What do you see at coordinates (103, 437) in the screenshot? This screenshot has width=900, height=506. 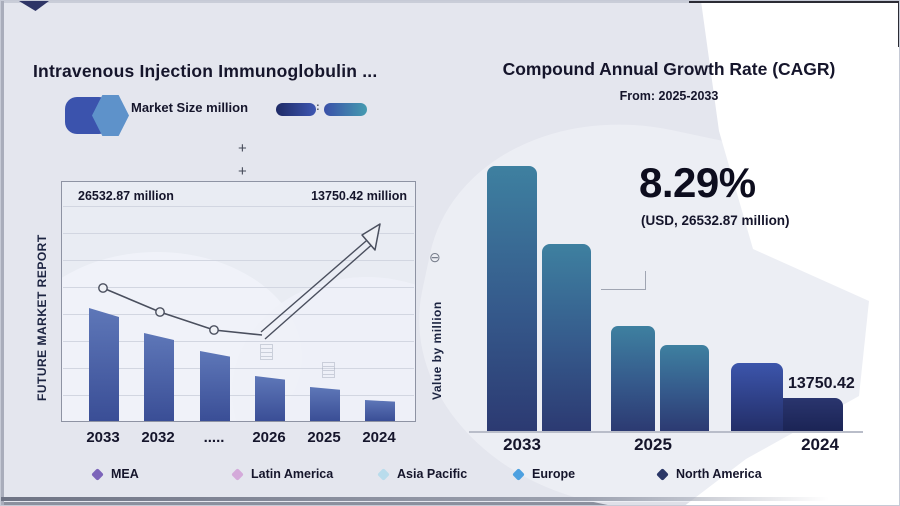 I see `x-label-2033: 2033` at bounding box center [103, 437].